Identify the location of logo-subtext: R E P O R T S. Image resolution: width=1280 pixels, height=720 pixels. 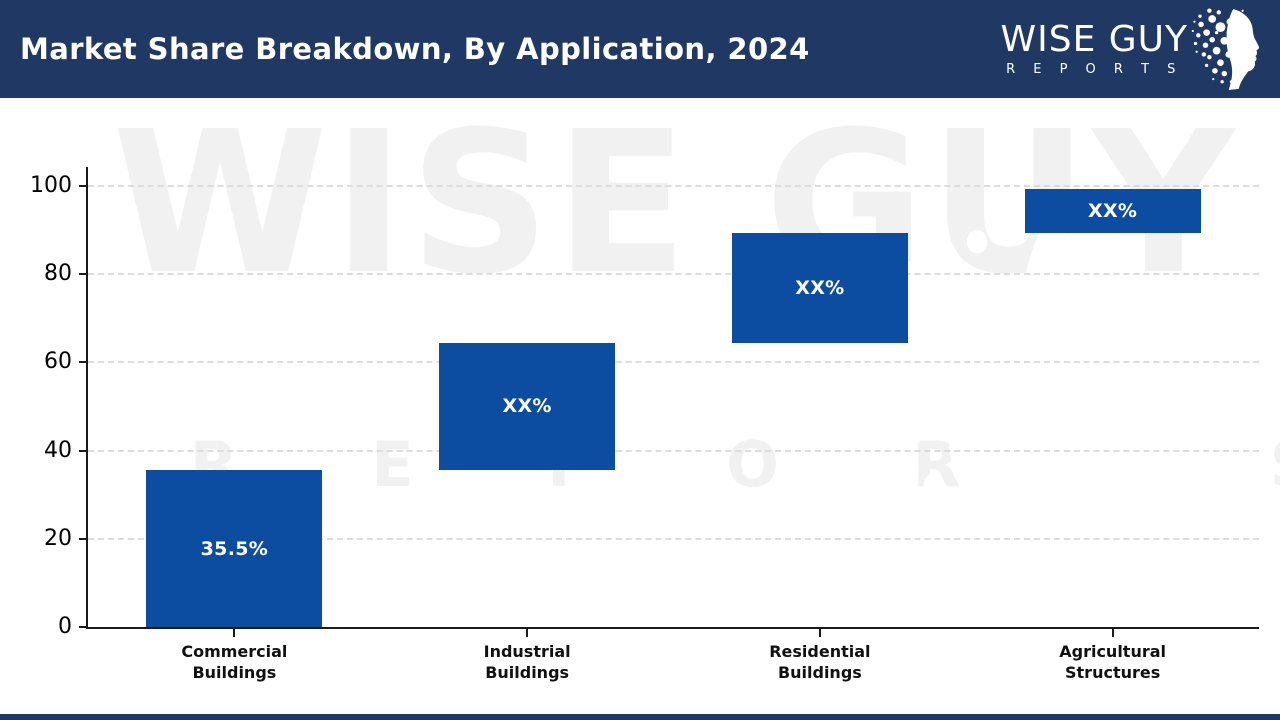
(1094, 69).